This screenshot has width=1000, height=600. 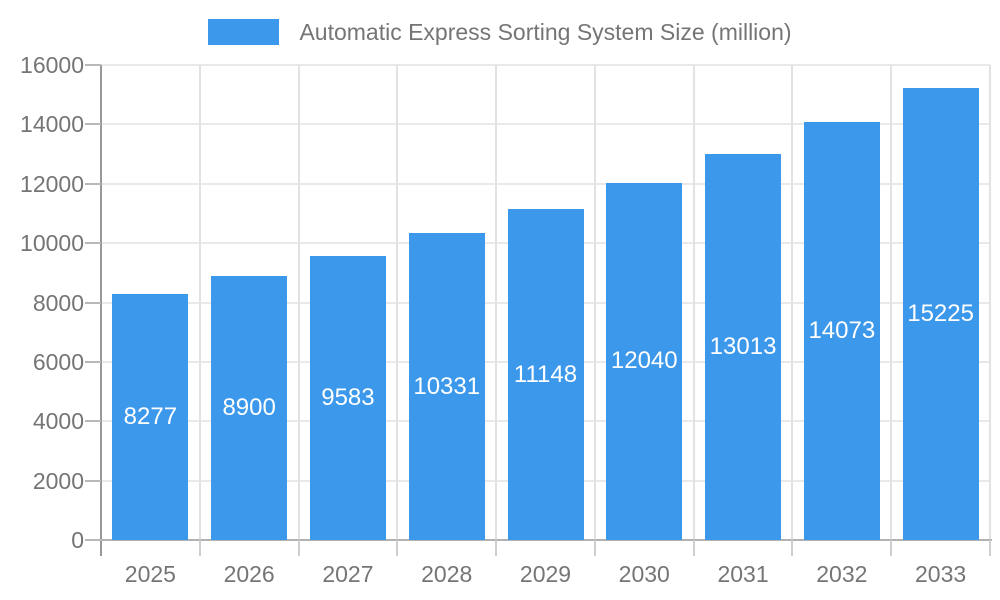 I want to click on x-tick-label: 2026, so click(x=249, y=574).